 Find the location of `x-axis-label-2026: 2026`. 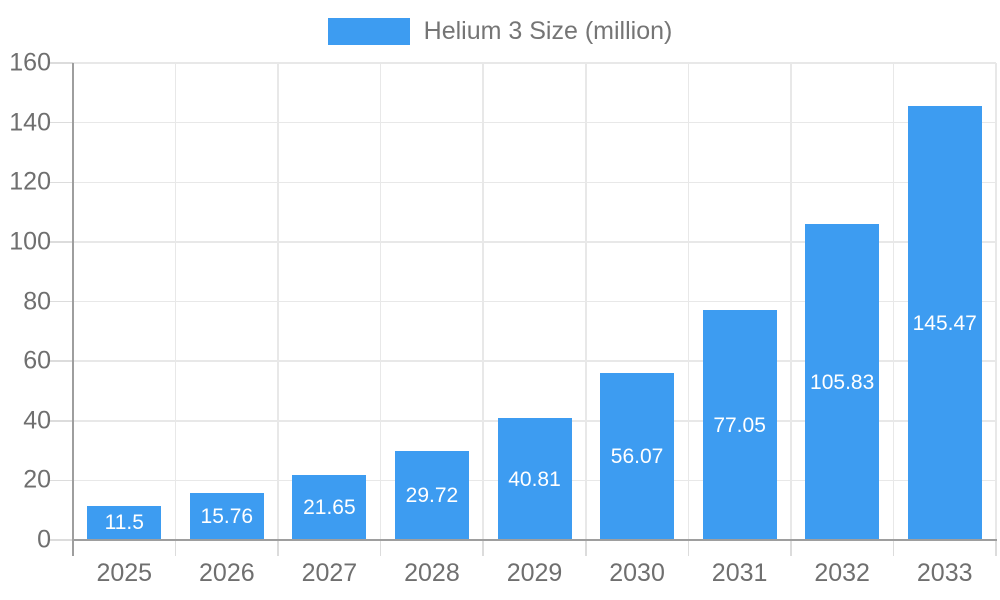

x-axis-label-2026: 2026 is located at coordinates (227, 573).